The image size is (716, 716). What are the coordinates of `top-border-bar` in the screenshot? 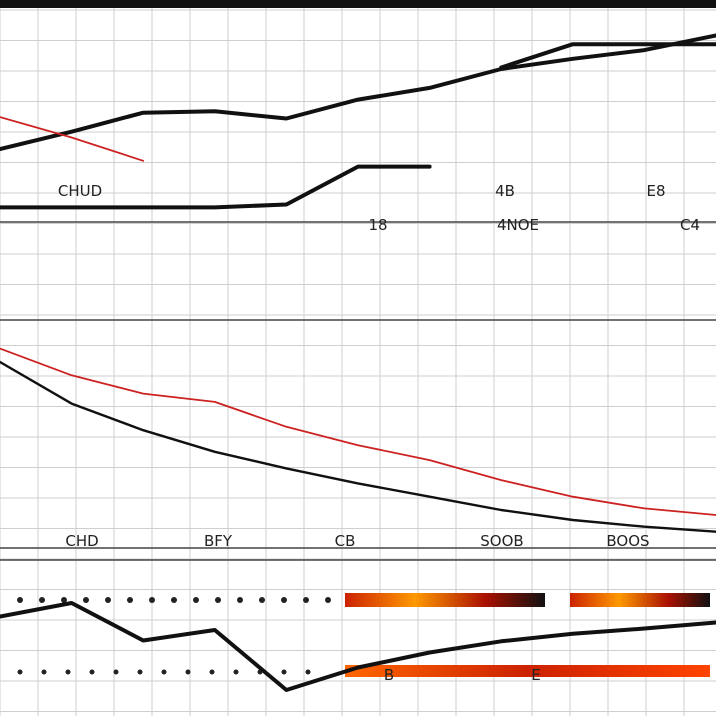 It's located at (358, 4).